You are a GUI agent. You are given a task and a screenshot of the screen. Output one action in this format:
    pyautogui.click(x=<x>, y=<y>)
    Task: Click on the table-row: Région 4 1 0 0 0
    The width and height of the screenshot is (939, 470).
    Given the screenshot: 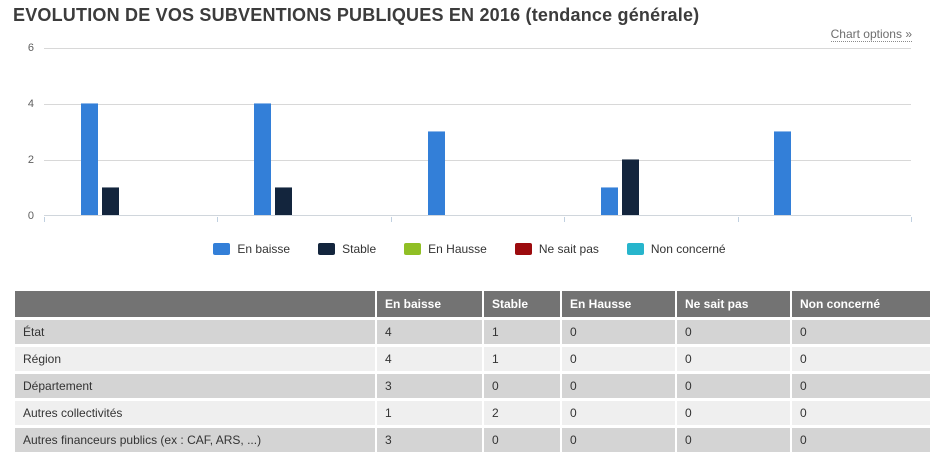 What is the action you would take?
    pyautogui.click(x=472, y=359)
    